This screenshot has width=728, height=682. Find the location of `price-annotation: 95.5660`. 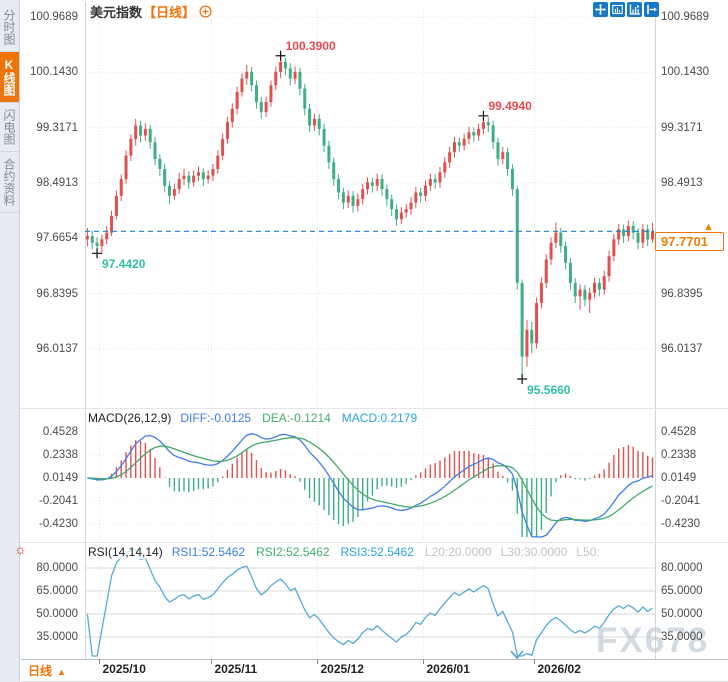

price-annotation: 95.5660 is located at coordinates (549, 389).